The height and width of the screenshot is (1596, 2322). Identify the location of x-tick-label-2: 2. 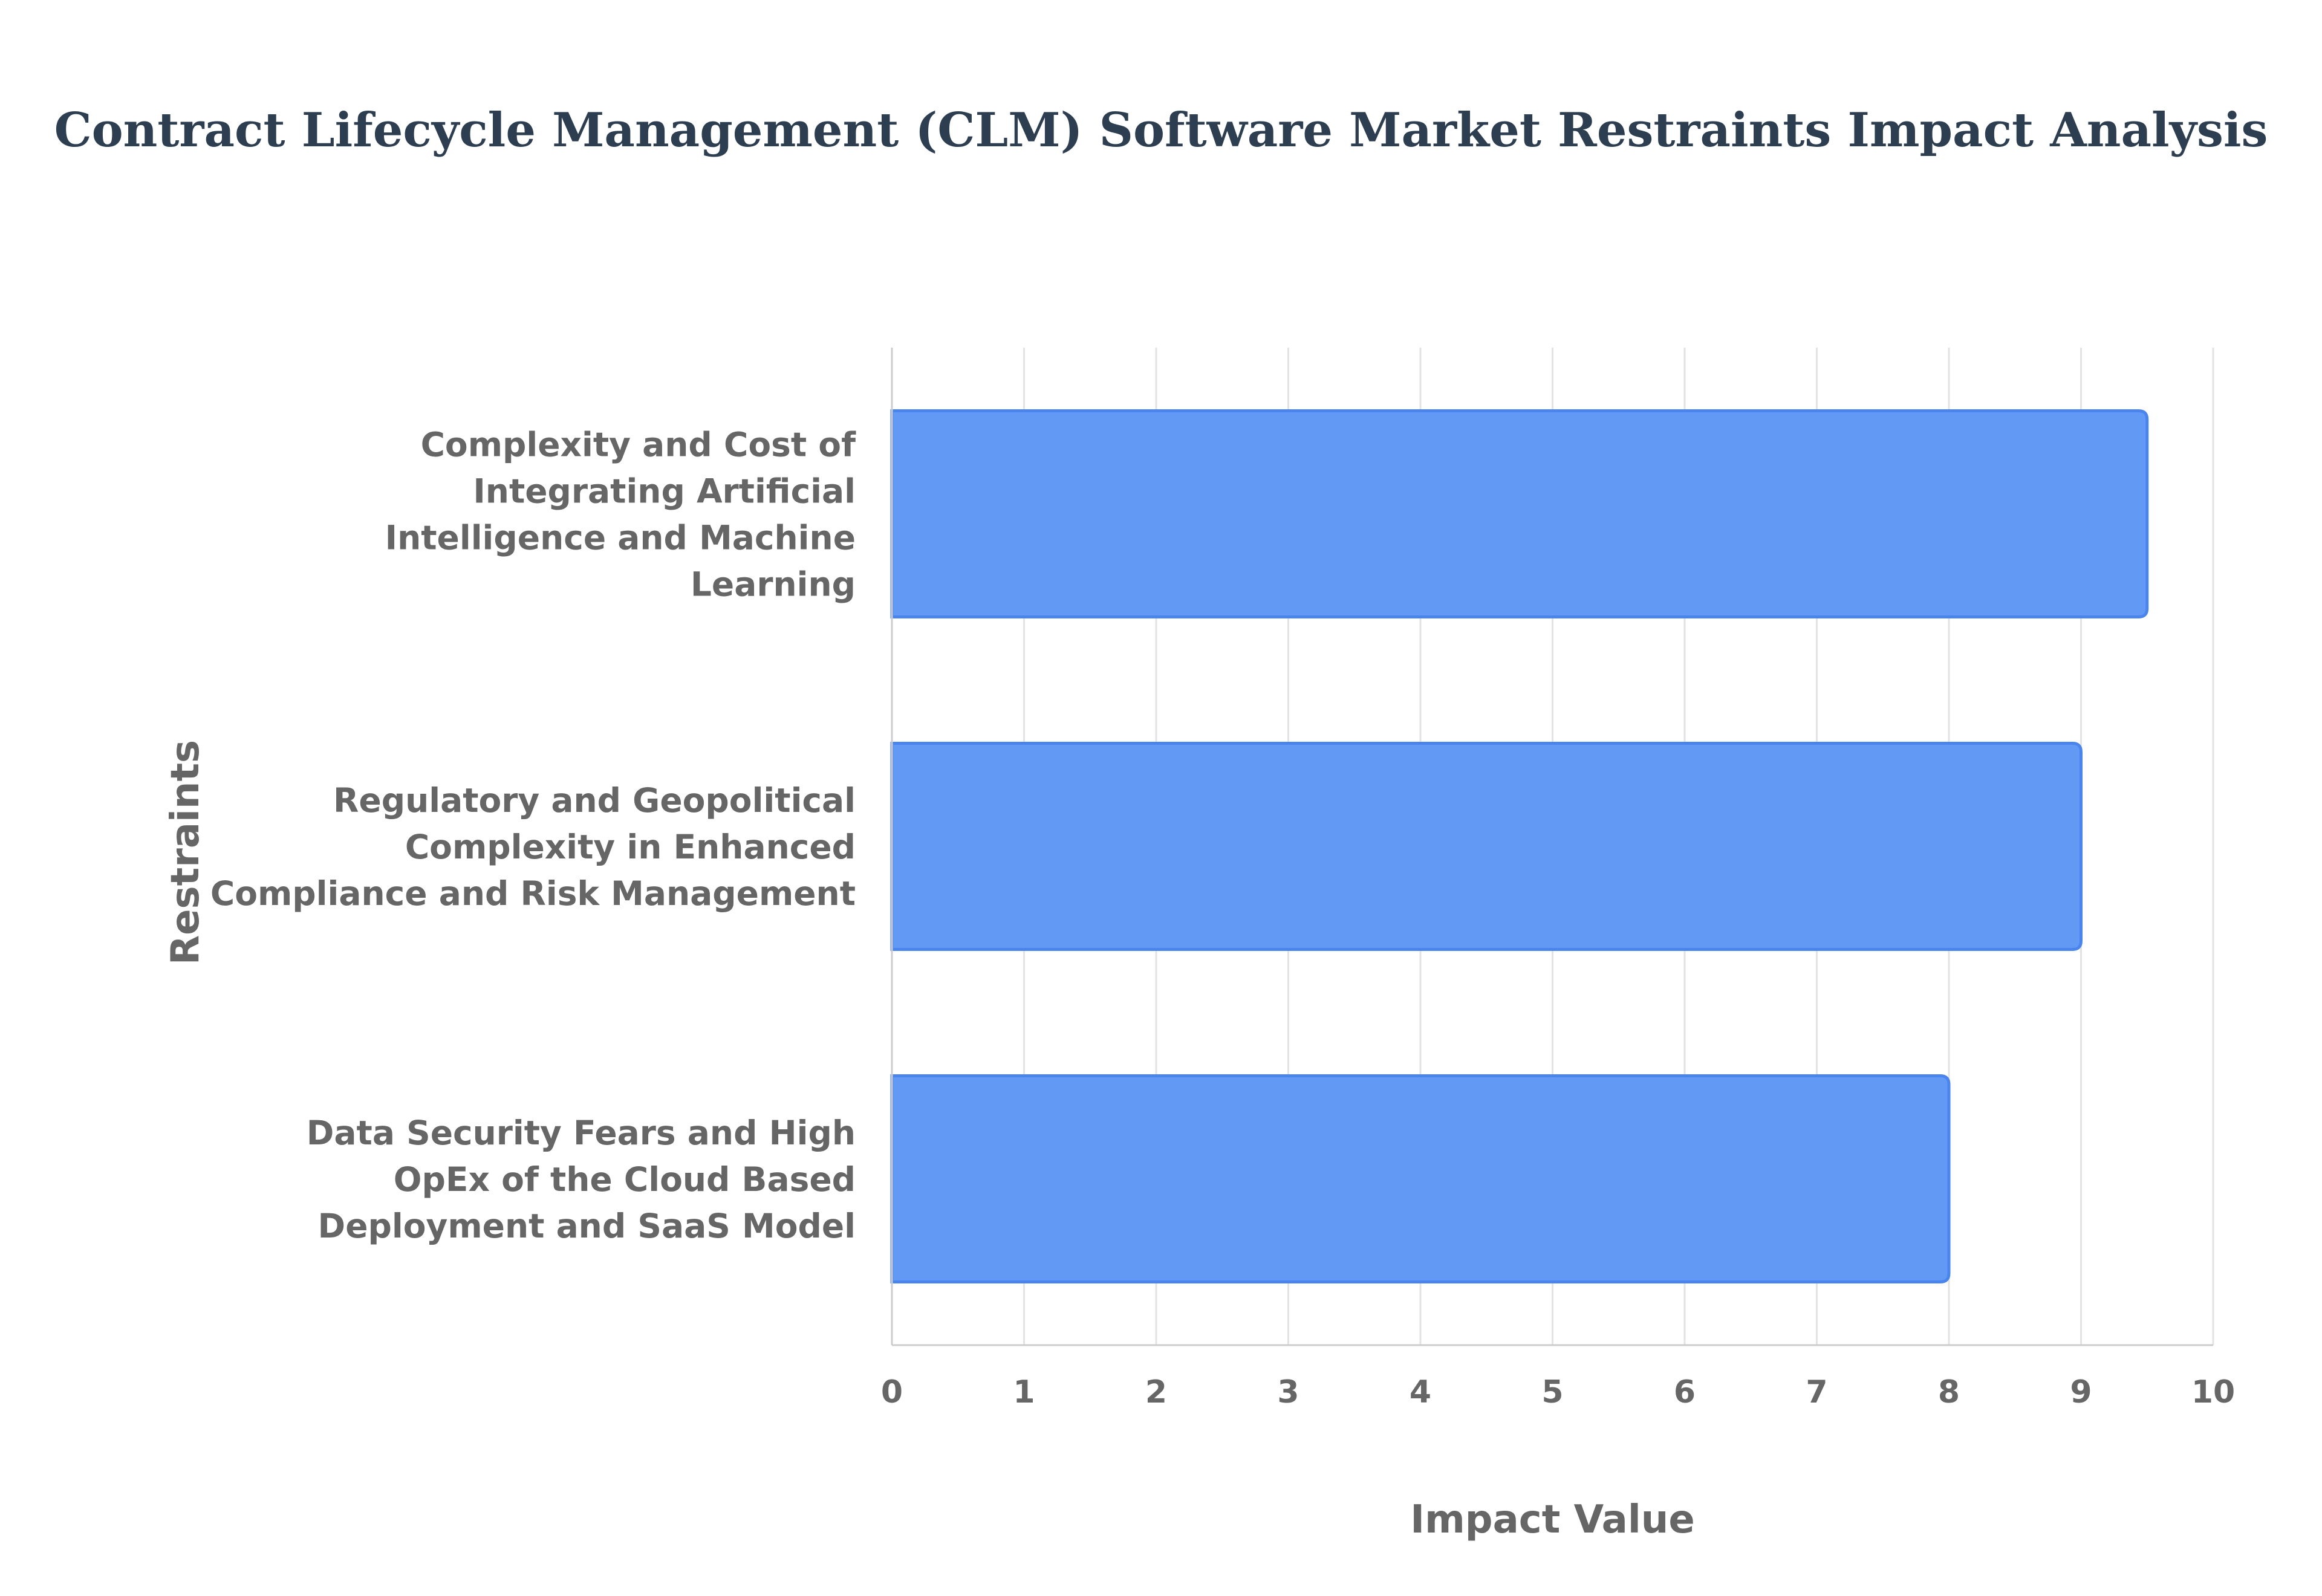
(1156, 1392).